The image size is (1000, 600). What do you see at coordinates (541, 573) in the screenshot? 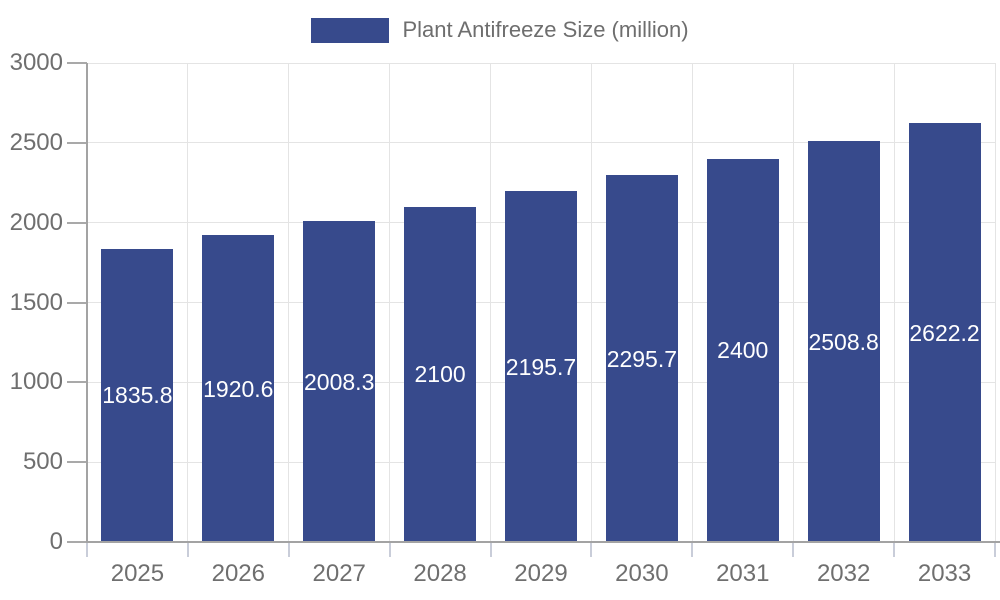
I see `x-axis-tick-label: 2029` at bounding box center [541, 573].